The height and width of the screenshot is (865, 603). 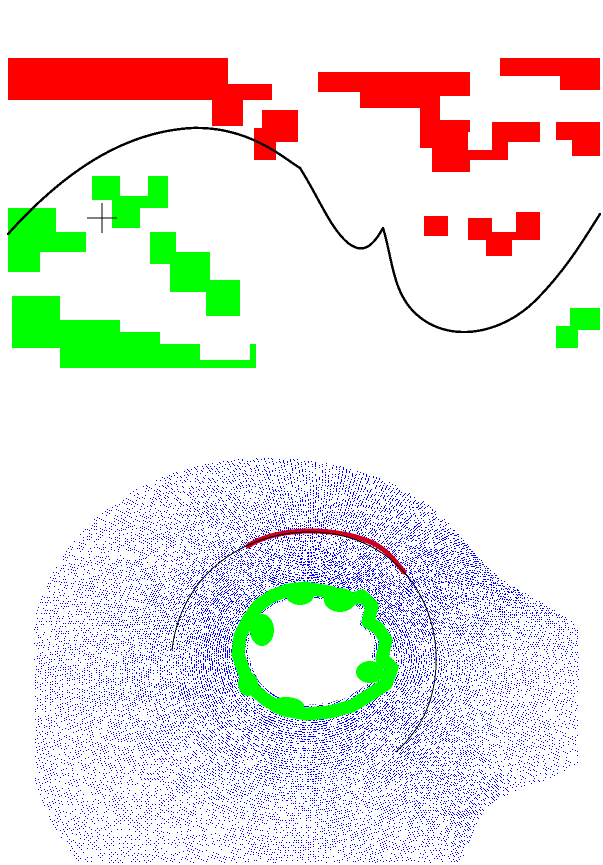 I want to click on polar-highlight-arc, so click(x=326, y=551).